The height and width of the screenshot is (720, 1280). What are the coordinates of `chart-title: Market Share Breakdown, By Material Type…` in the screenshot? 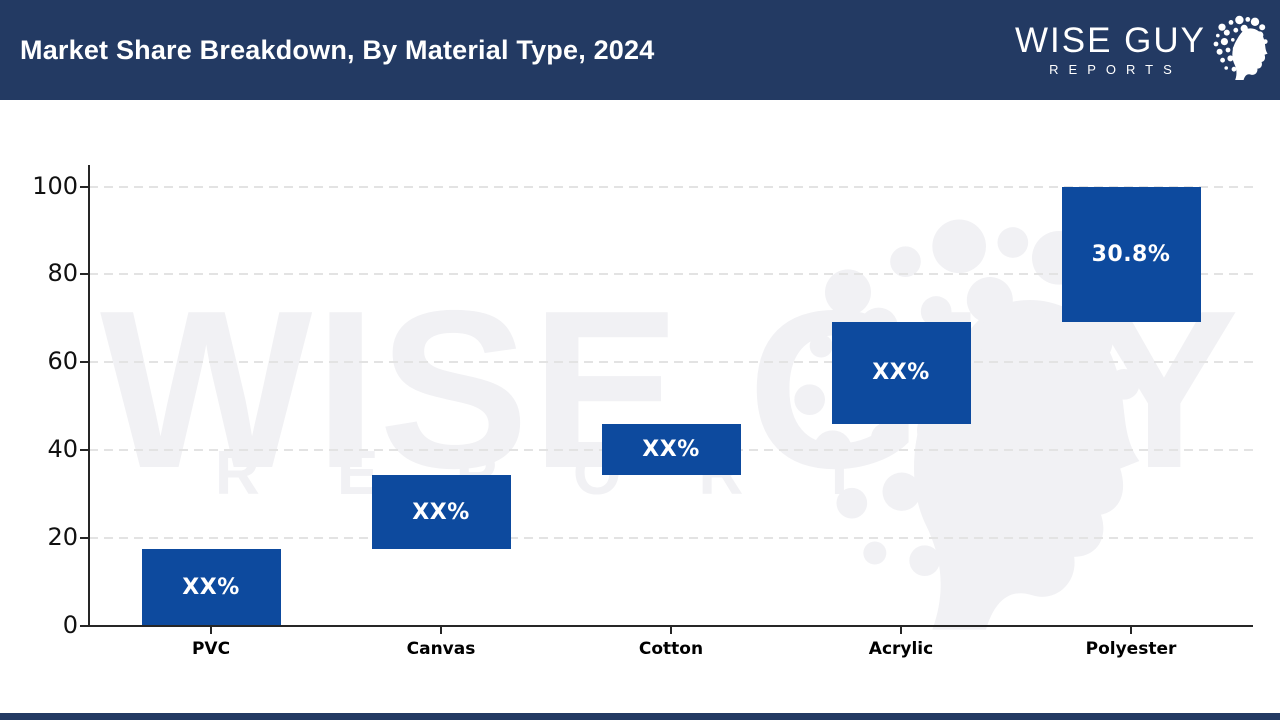 It's located at (337, 49).